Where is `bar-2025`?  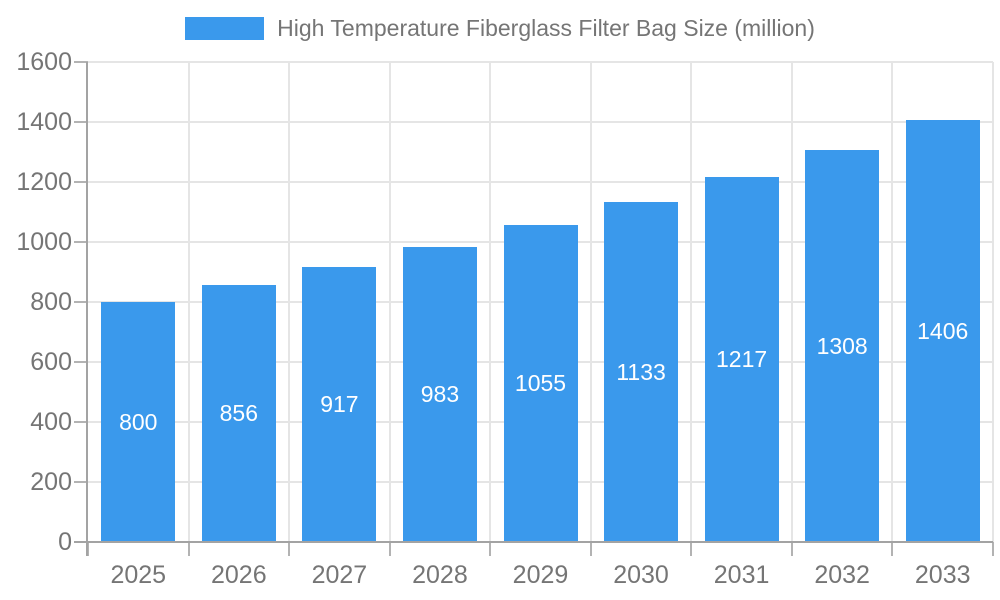 bar-2025 is located at coordinates (138, 421).